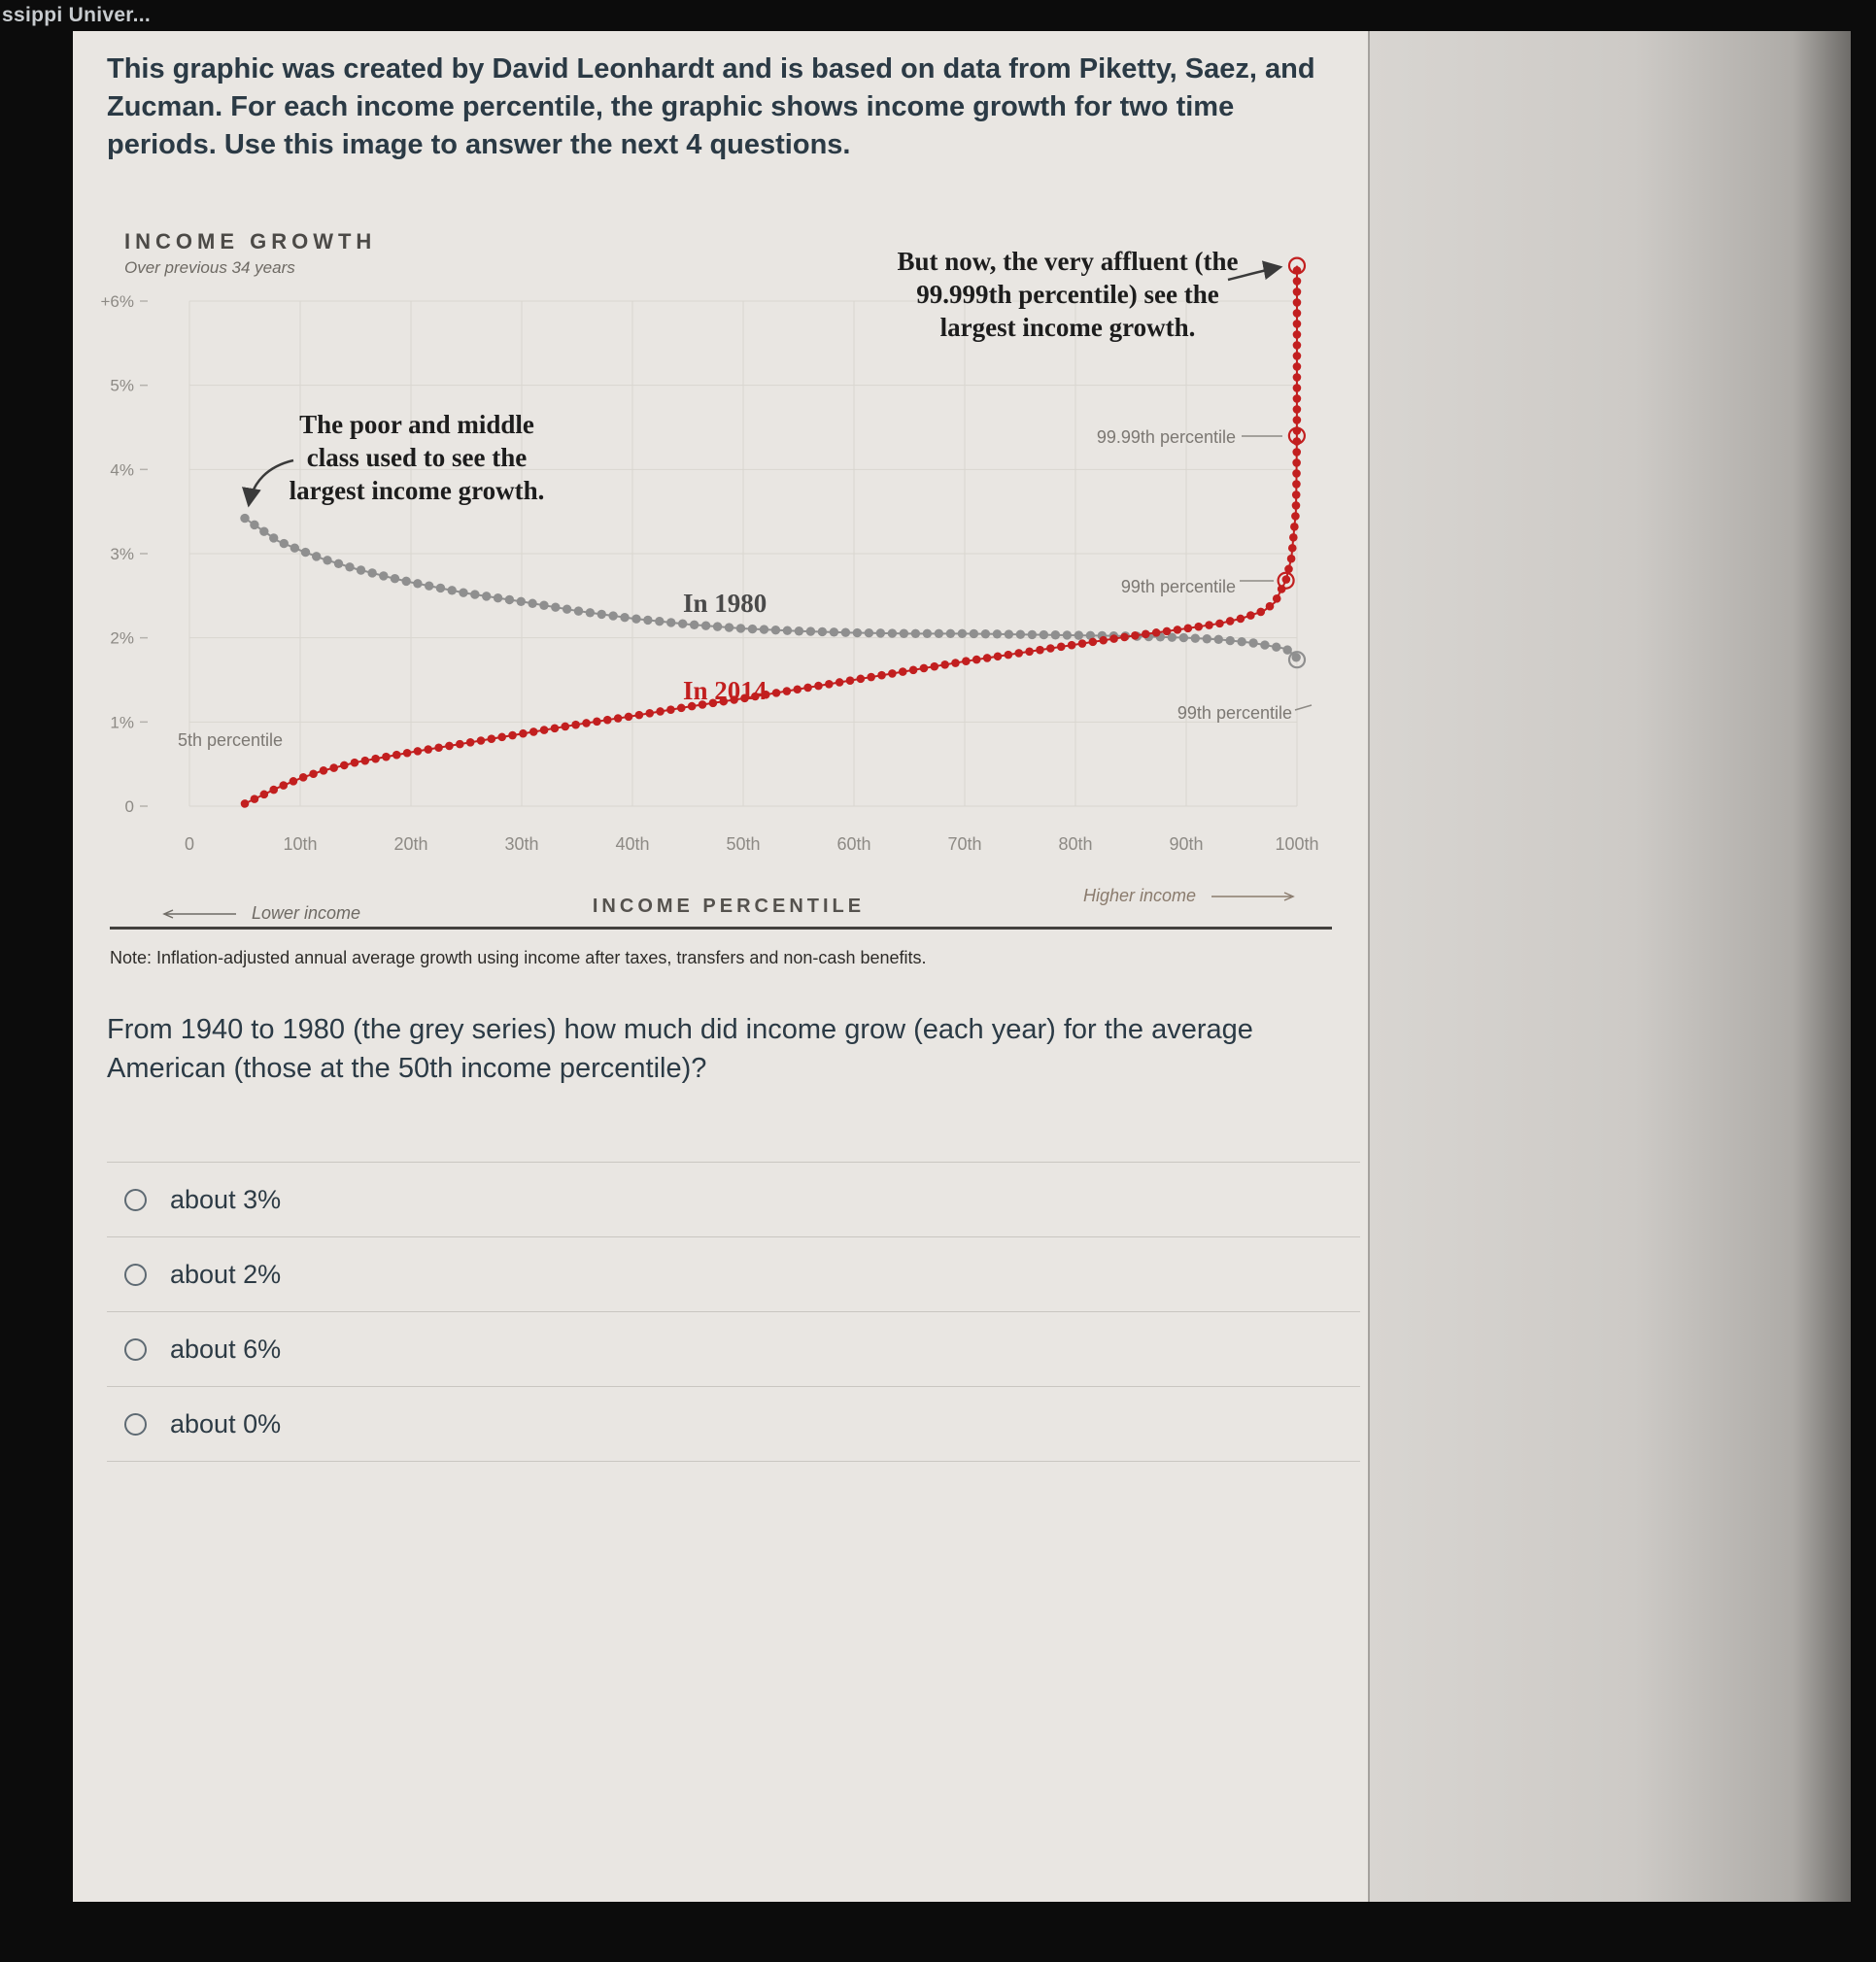 This screenshot has width=1876, height=1962. Describe the element at coordinates (122, 722) in the screenshot. I see `svg-text: 1%` at that location.